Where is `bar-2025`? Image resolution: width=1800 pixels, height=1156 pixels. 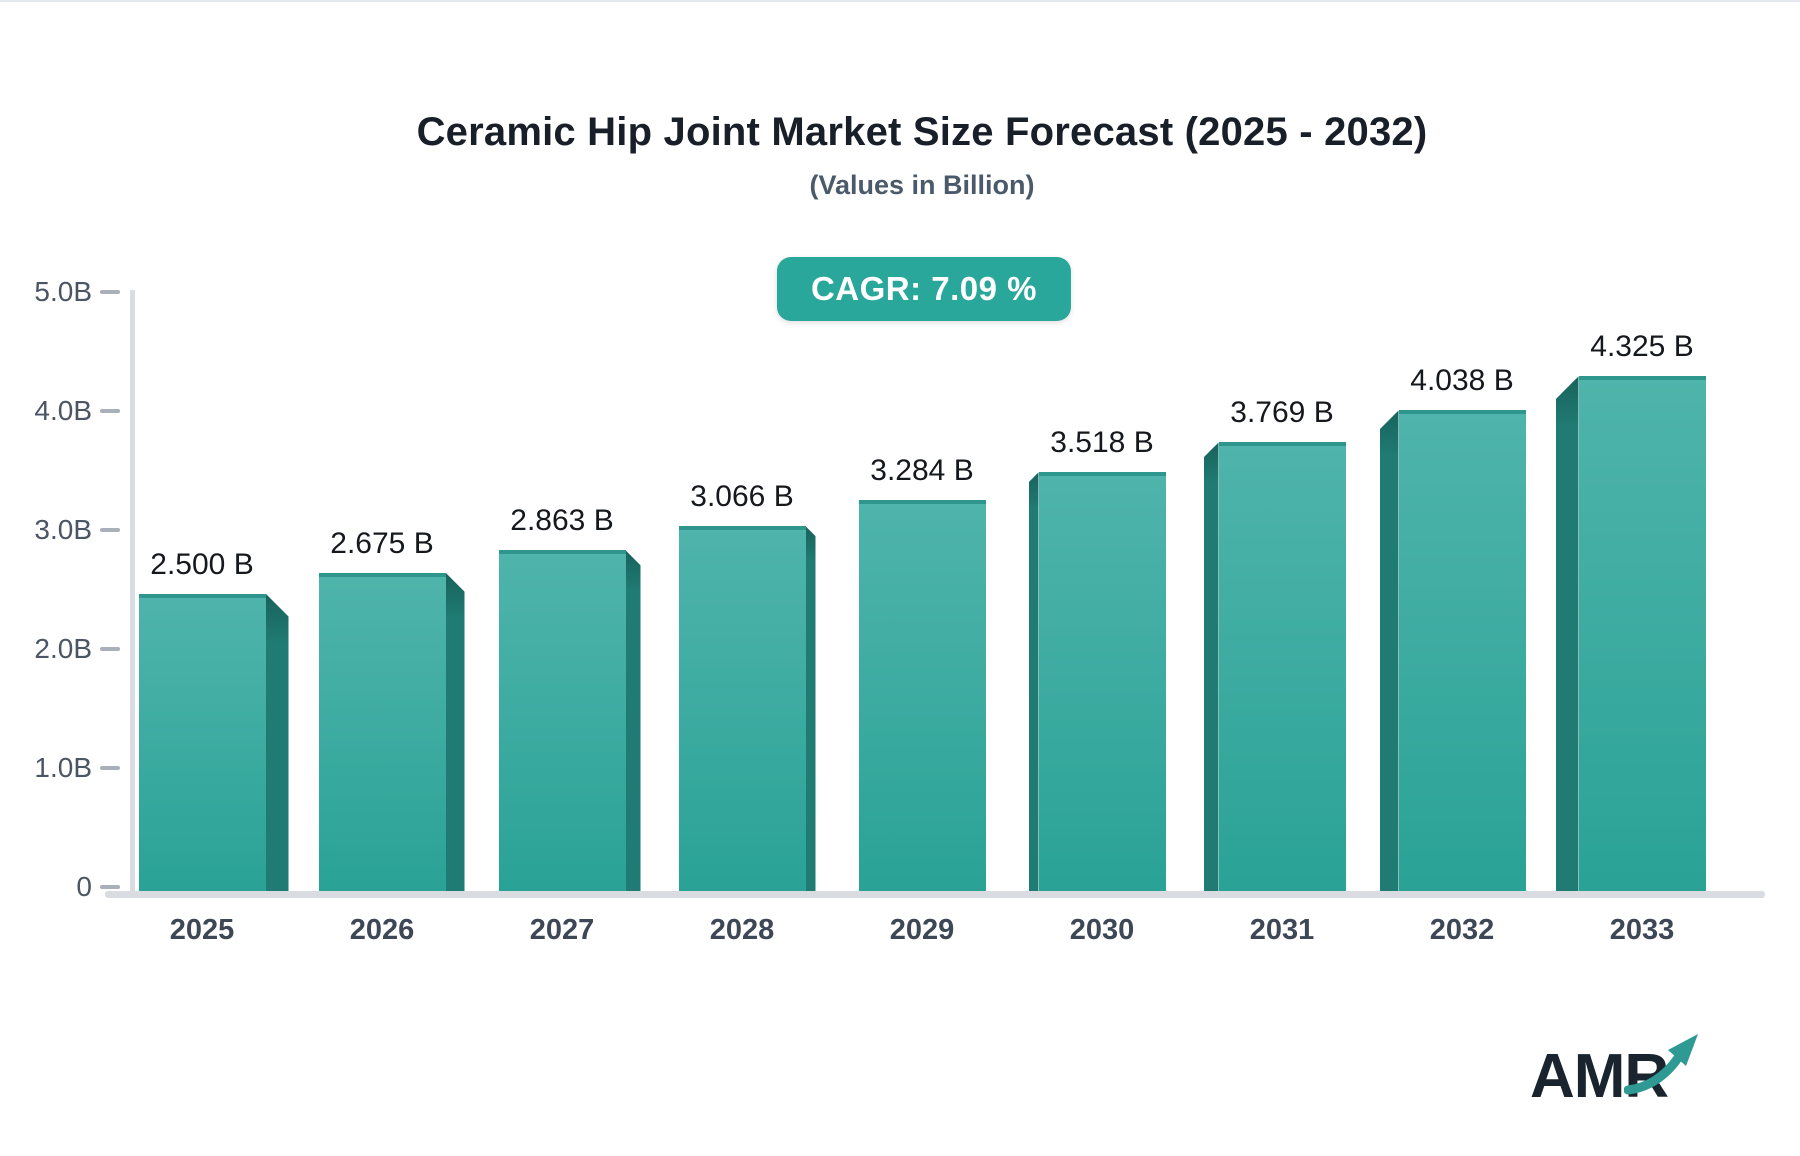 bar-2025 is located at coordinates (202, 742).